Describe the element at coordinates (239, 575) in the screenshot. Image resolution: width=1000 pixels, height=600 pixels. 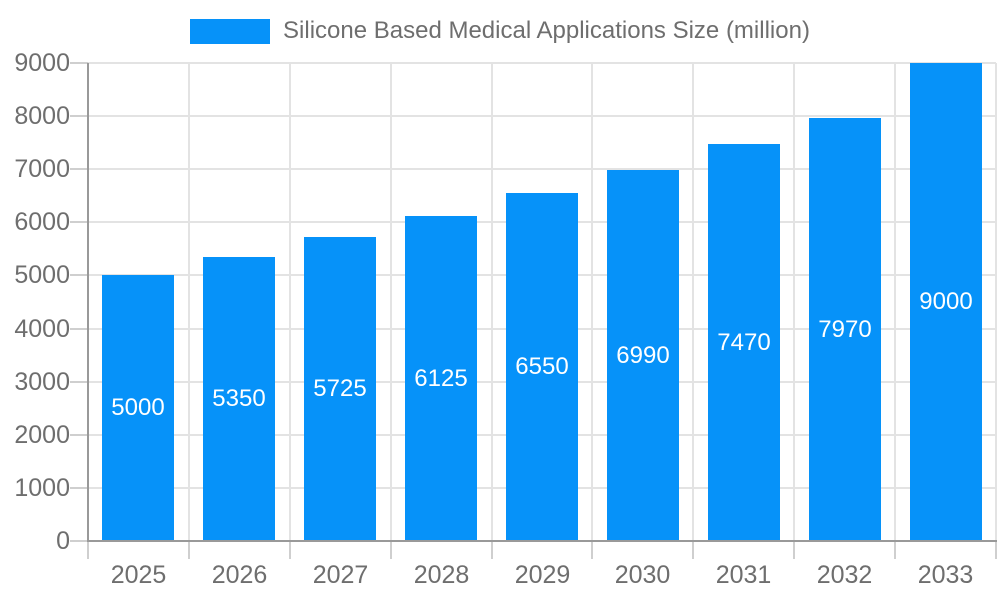
I see `x-tick-label-2026: 2026` at that location.